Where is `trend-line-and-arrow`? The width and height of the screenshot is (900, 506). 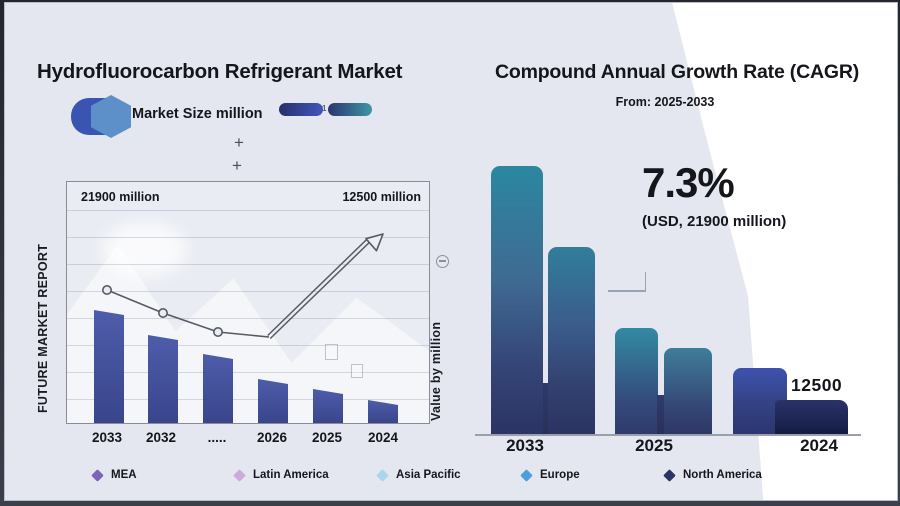 trend-line-and-arrow is located at coordinates (242, 286).